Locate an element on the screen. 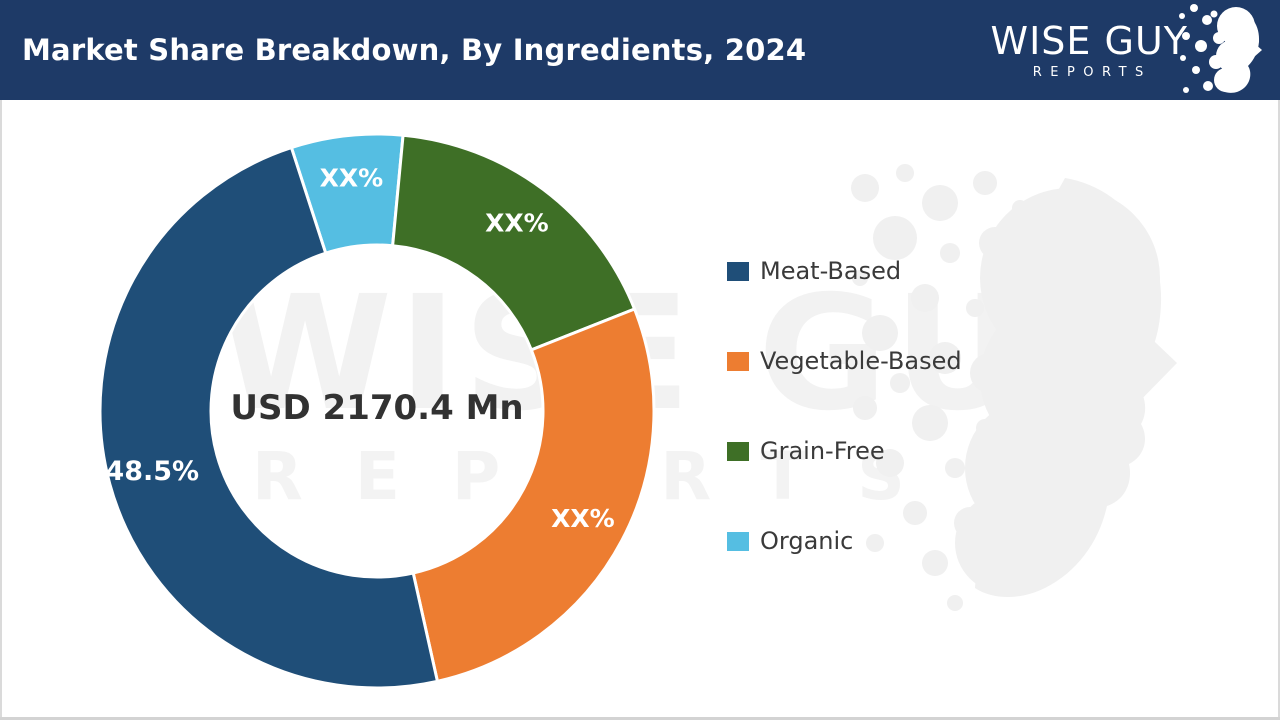  legend-label: Vegetable-Based is located at coordinates (861, 361).